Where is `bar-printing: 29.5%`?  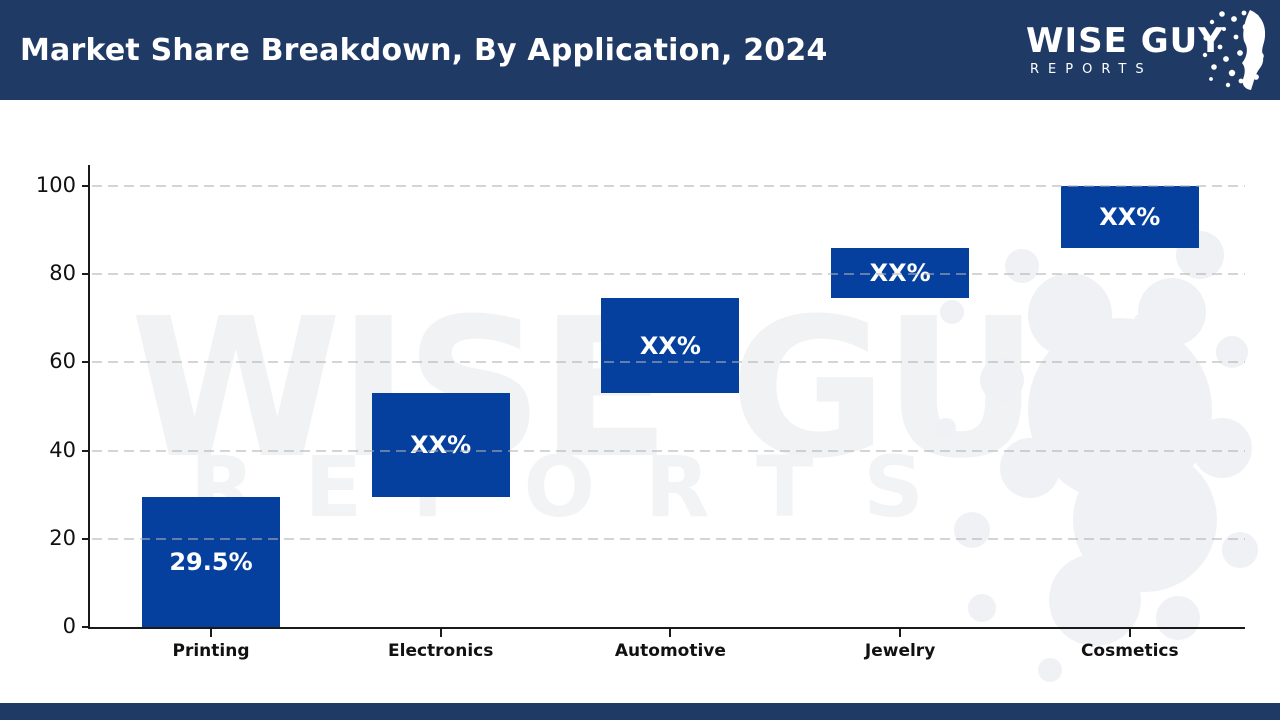
bar-printing: 29.5% is located at coordinates (211, 561).